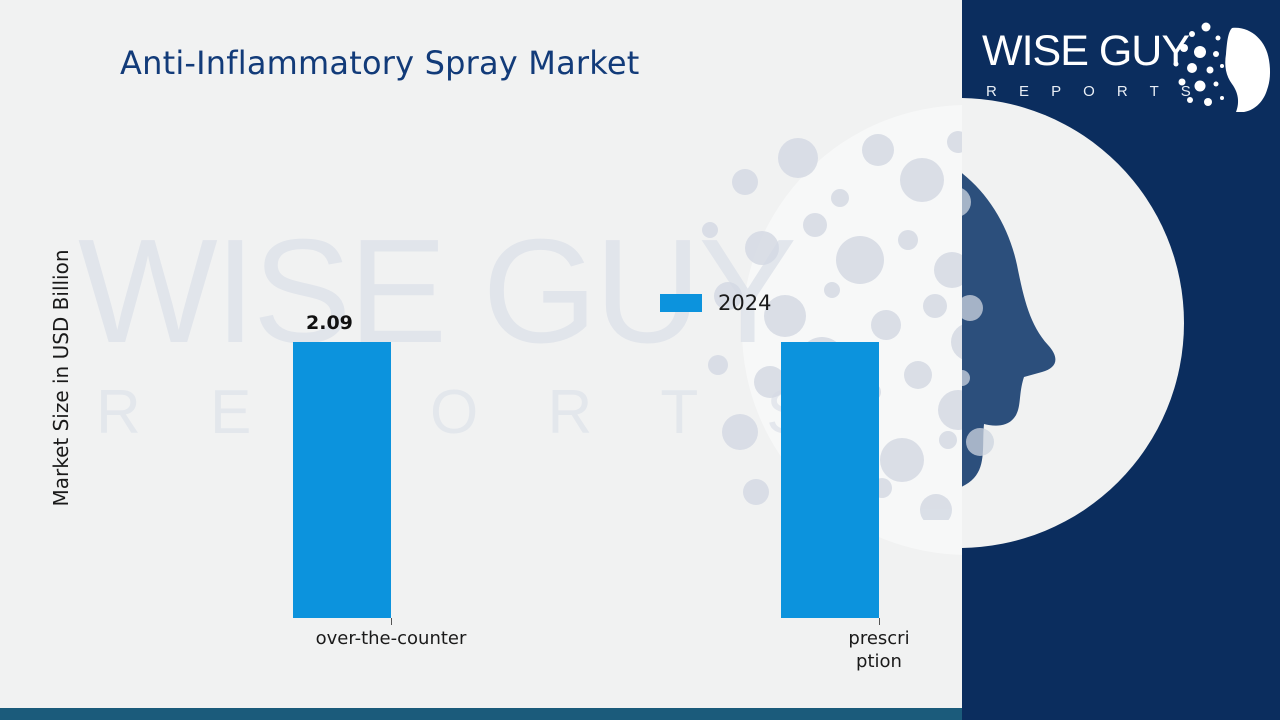 The height and width of the screenshot is (720, 1280). I want to click on bar-over-the-counter, so click(342, 480).